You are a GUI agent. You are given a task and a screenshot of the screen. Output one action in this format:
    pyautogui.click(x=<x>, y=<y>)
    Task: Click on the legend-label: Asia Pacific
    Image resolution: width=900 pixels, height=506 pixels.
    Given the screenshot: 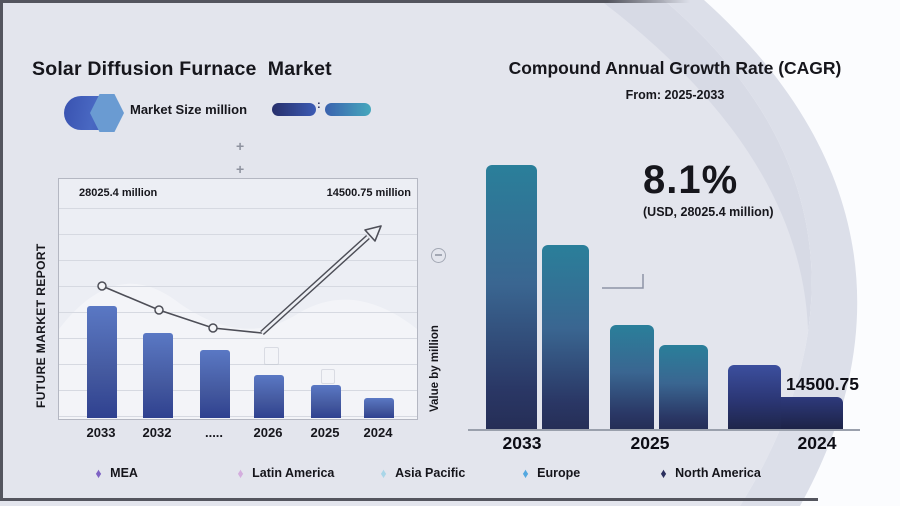 What is the action you would take?
    pyautogui.click(x=430, y=473)
    